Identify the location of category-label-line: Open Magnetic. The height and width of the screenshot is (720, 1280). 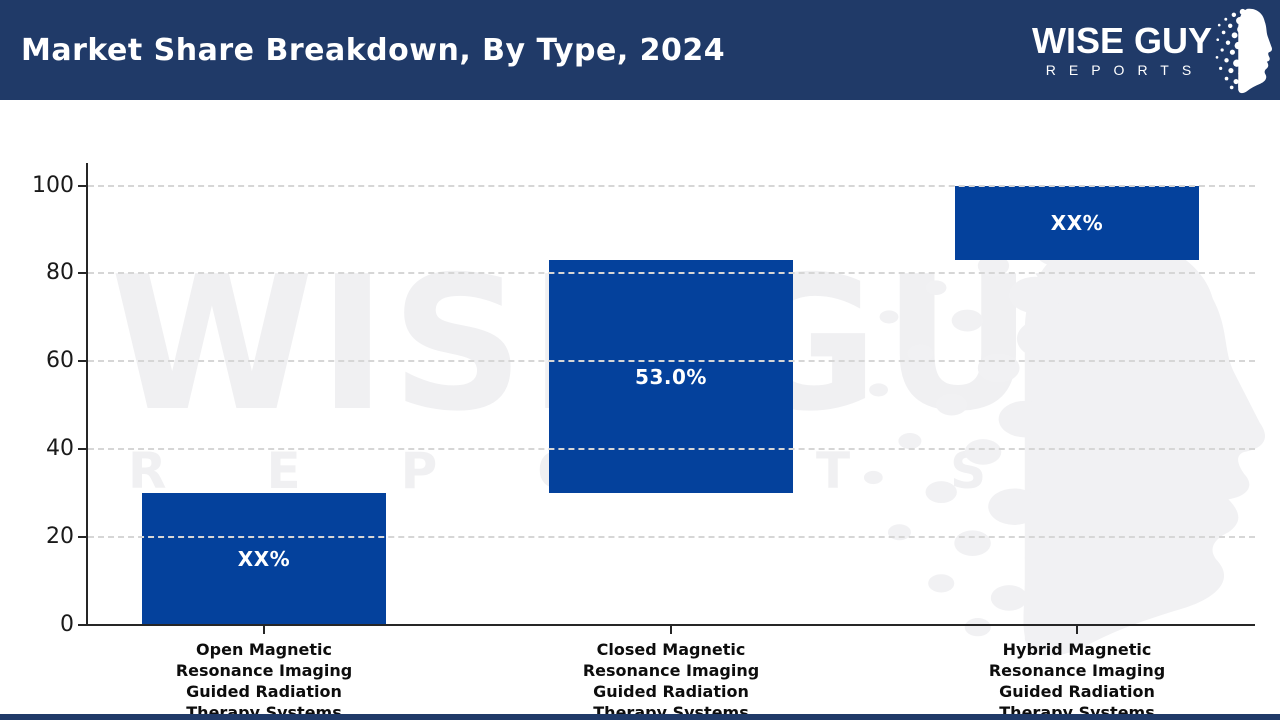
(264, 649).